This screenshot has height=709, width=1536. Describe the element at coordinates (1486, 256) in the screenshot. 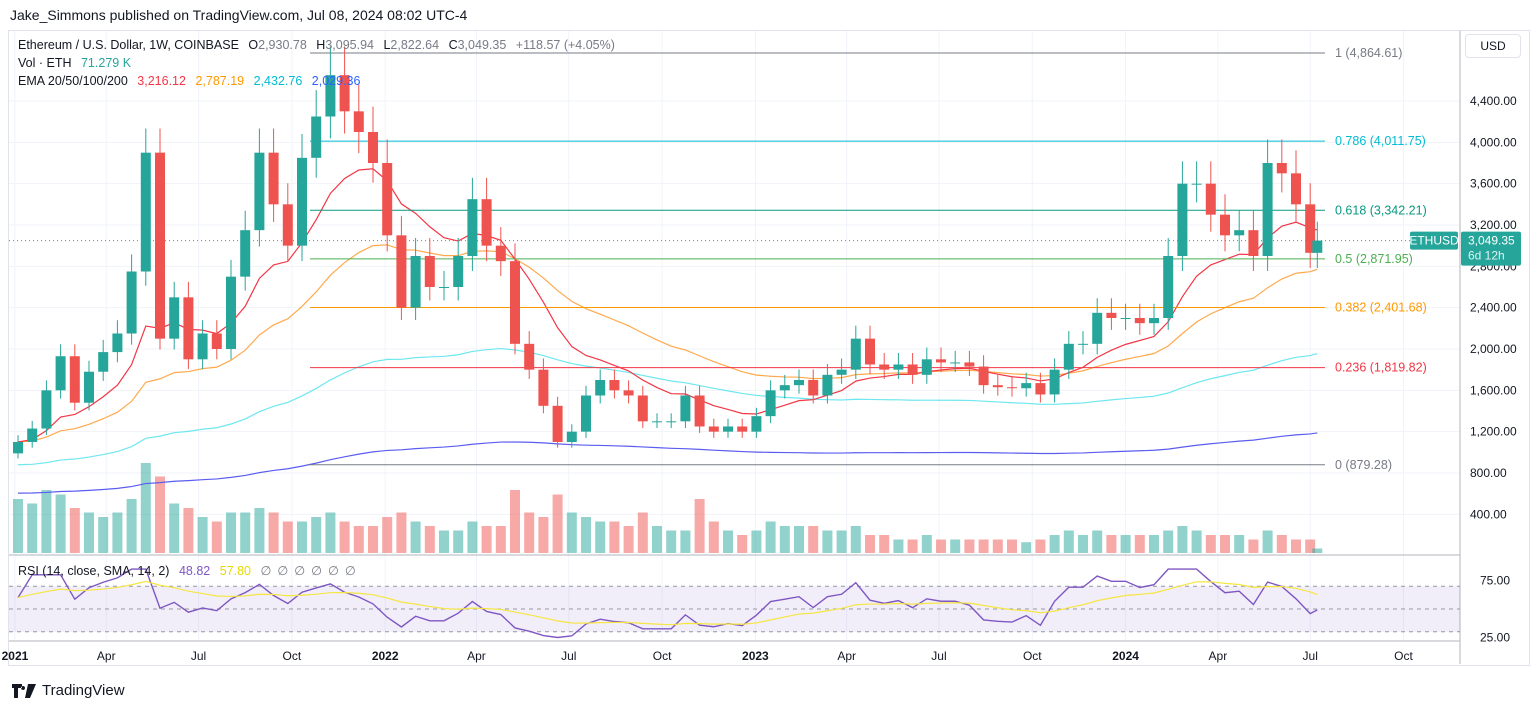

I see `price-tag-countdown: 6d 12h` at that location.